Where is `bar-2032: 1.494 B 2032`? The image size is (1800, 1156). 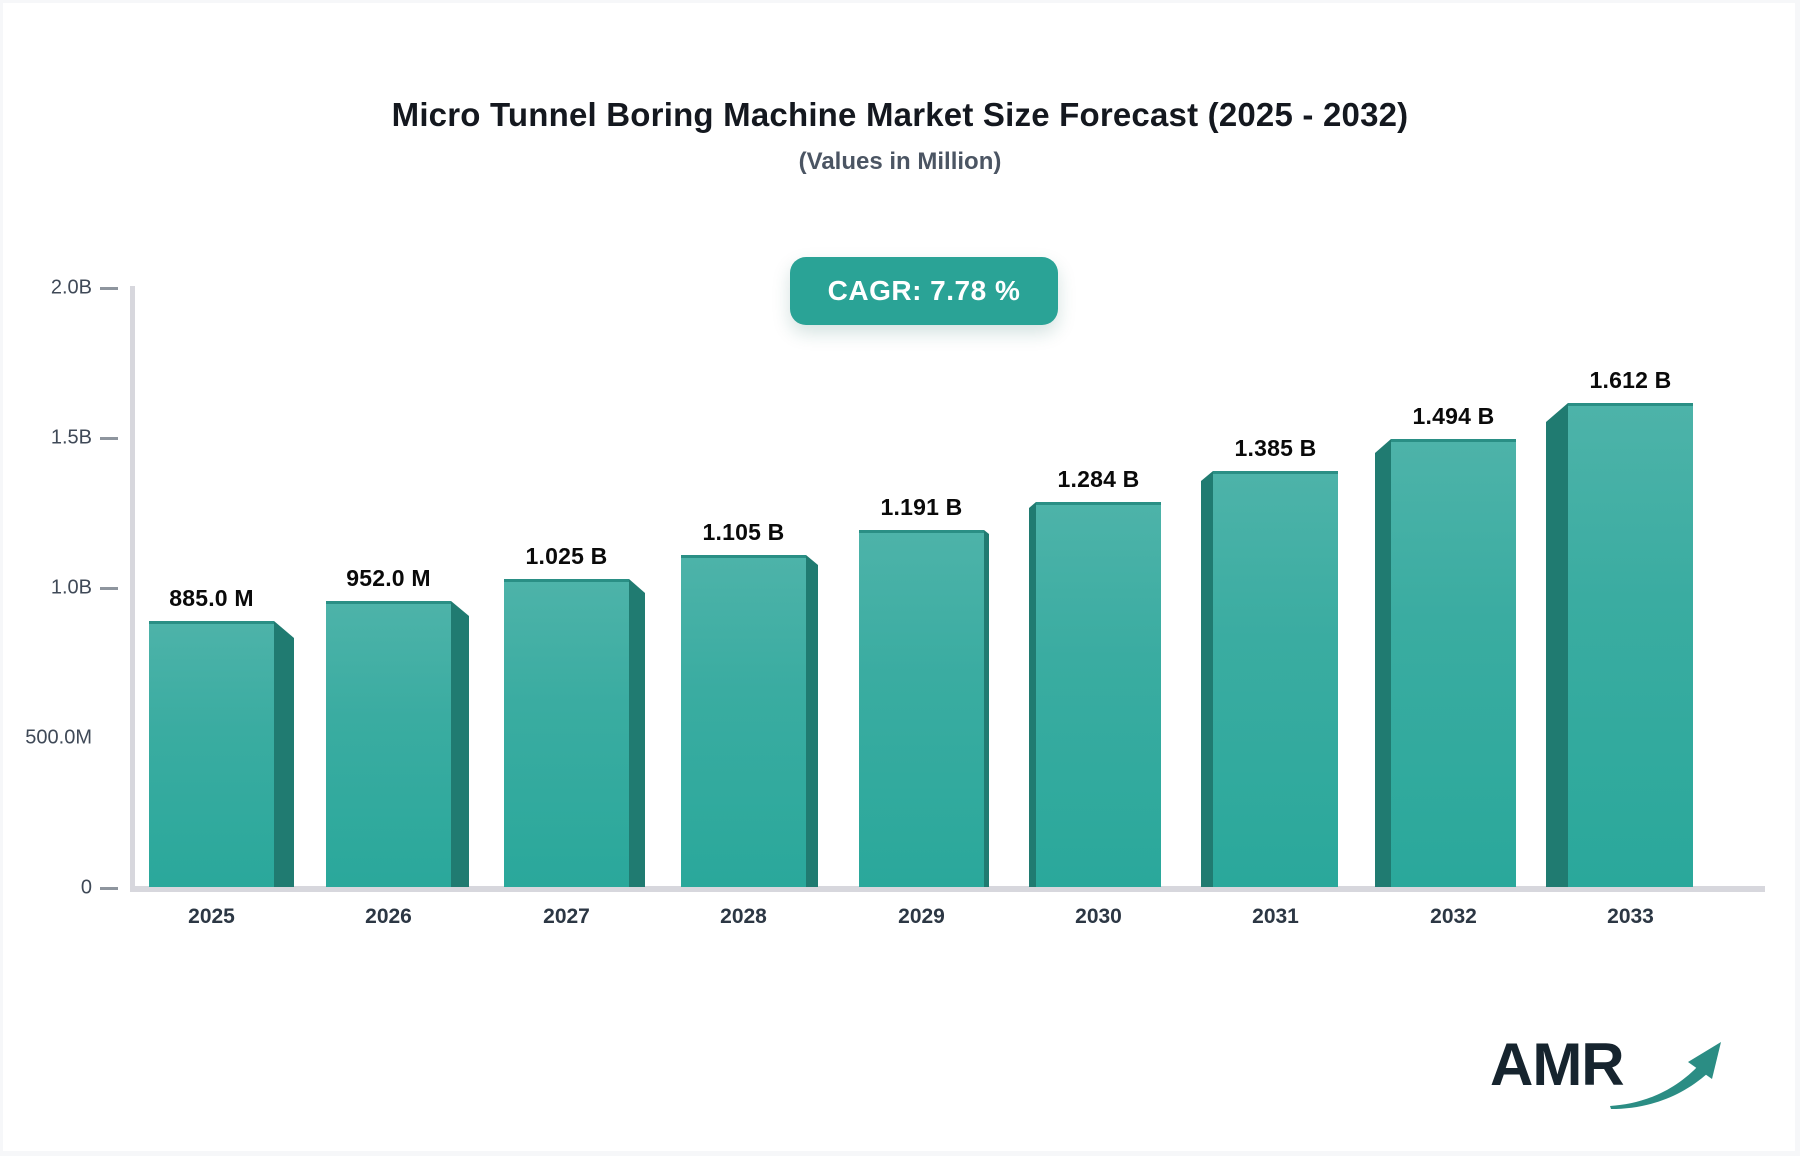 bar-2032: 1.494 B 2032 is located at coordinates (1445, 665).